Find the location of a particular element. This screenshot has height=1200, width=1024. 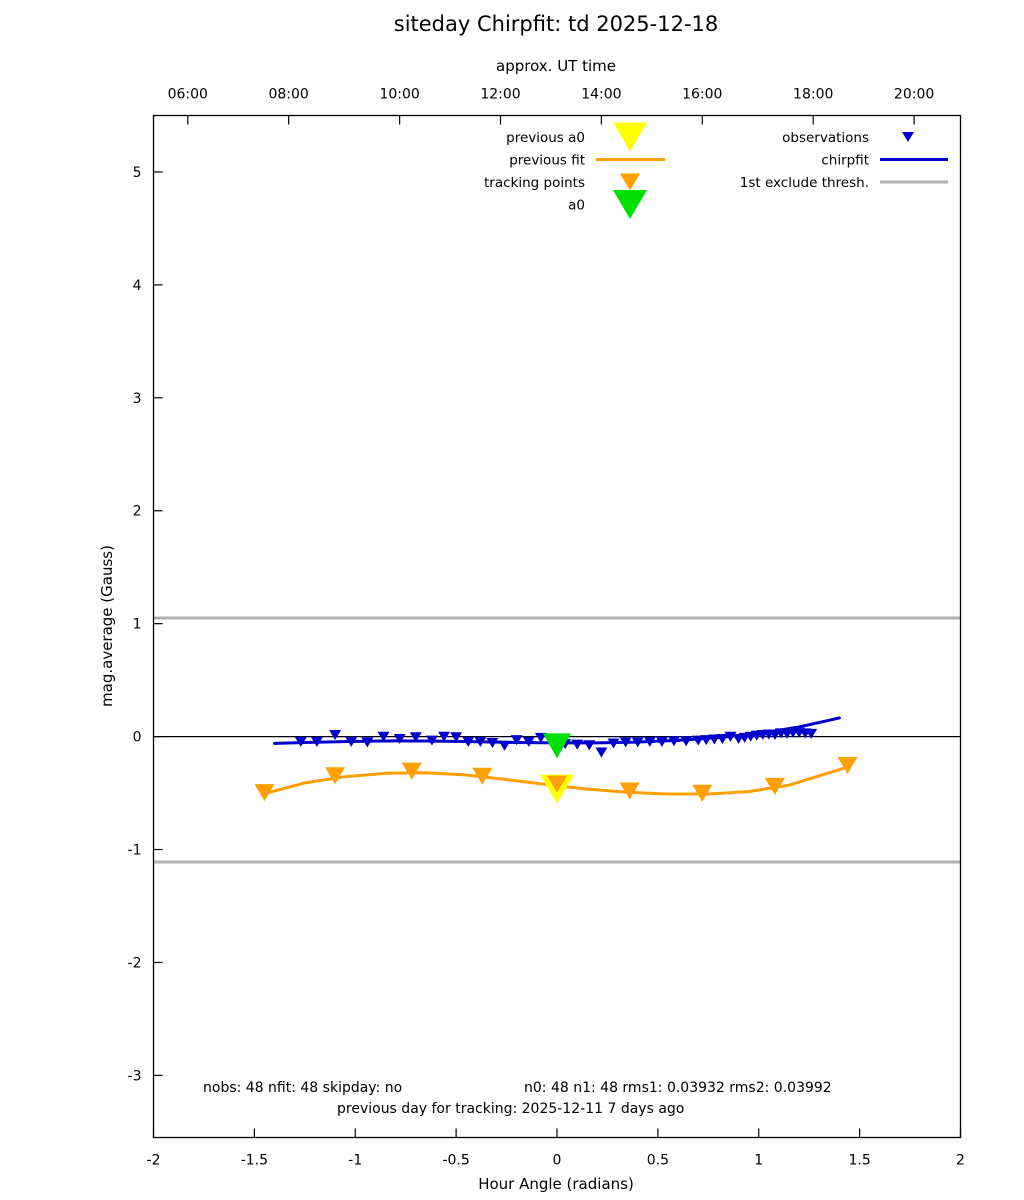

y-tick-label: 0 is located at coordinates (137, 738).